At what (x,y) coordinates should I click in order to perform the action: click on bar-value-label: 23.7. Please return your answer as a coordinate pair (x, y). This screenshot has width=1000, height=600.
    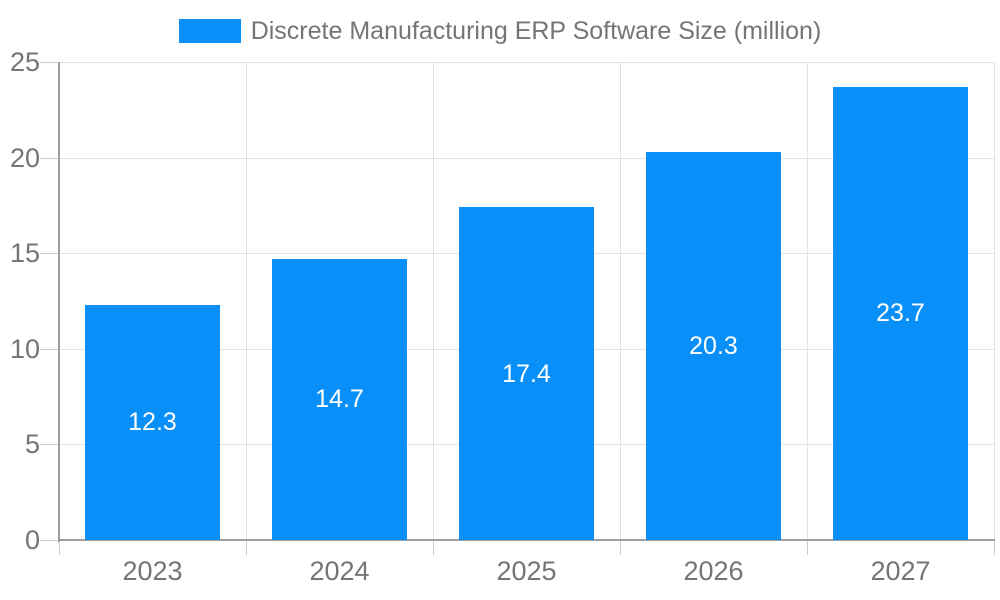
    Looking at the image, I should click on (900, 313).